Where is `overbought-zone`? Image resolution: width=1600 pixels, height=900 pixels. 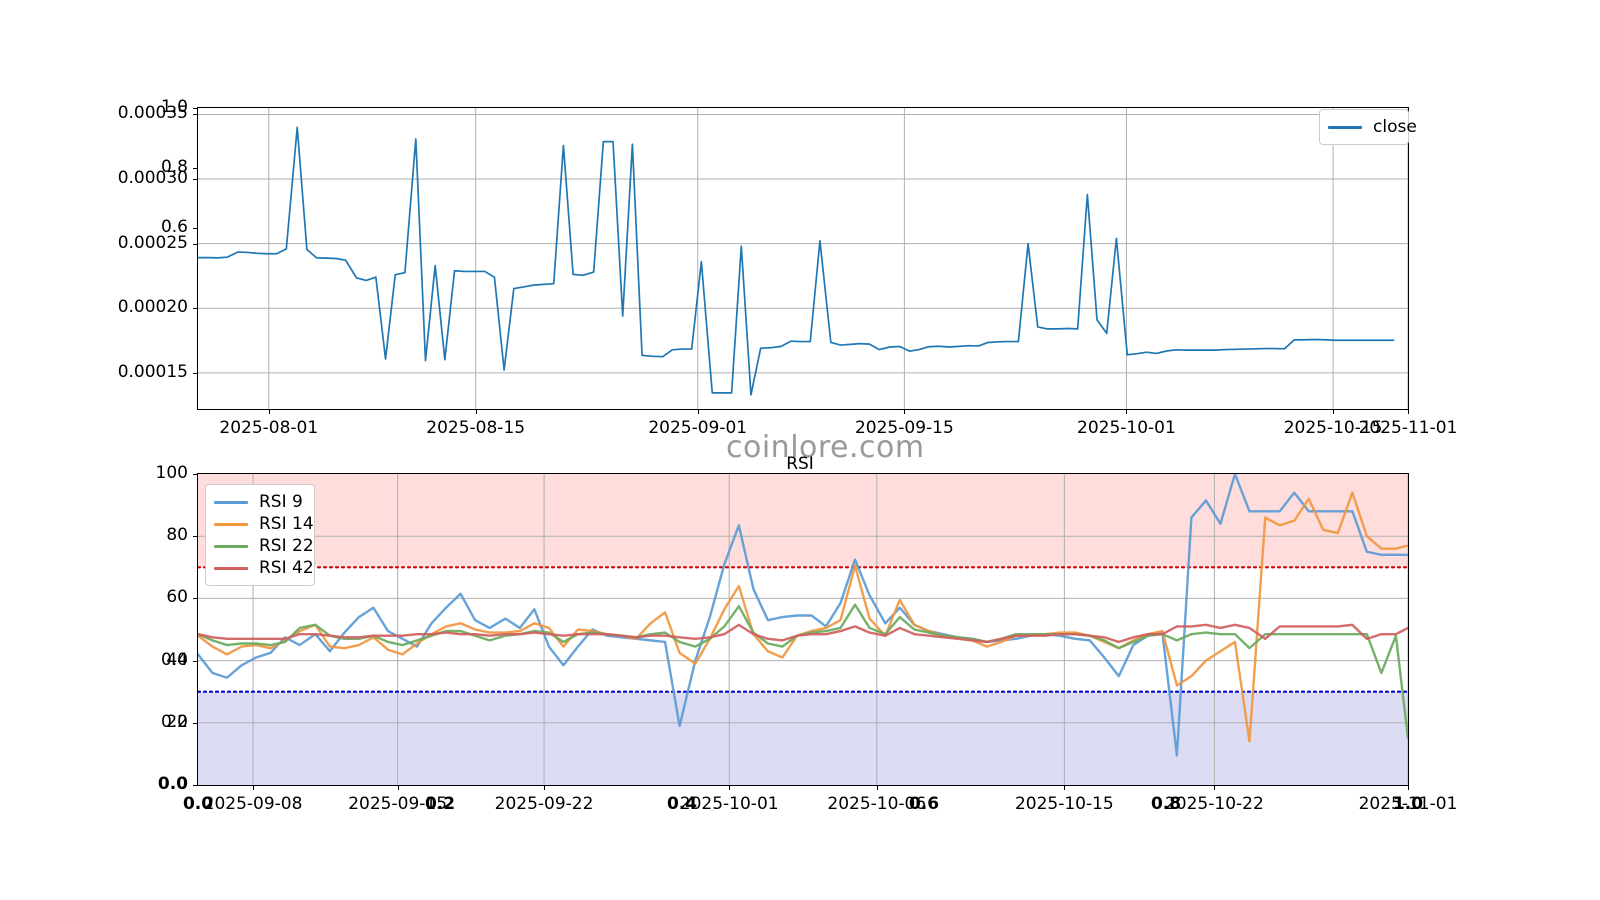
overbought-zone is located at coordinates (803, 521).